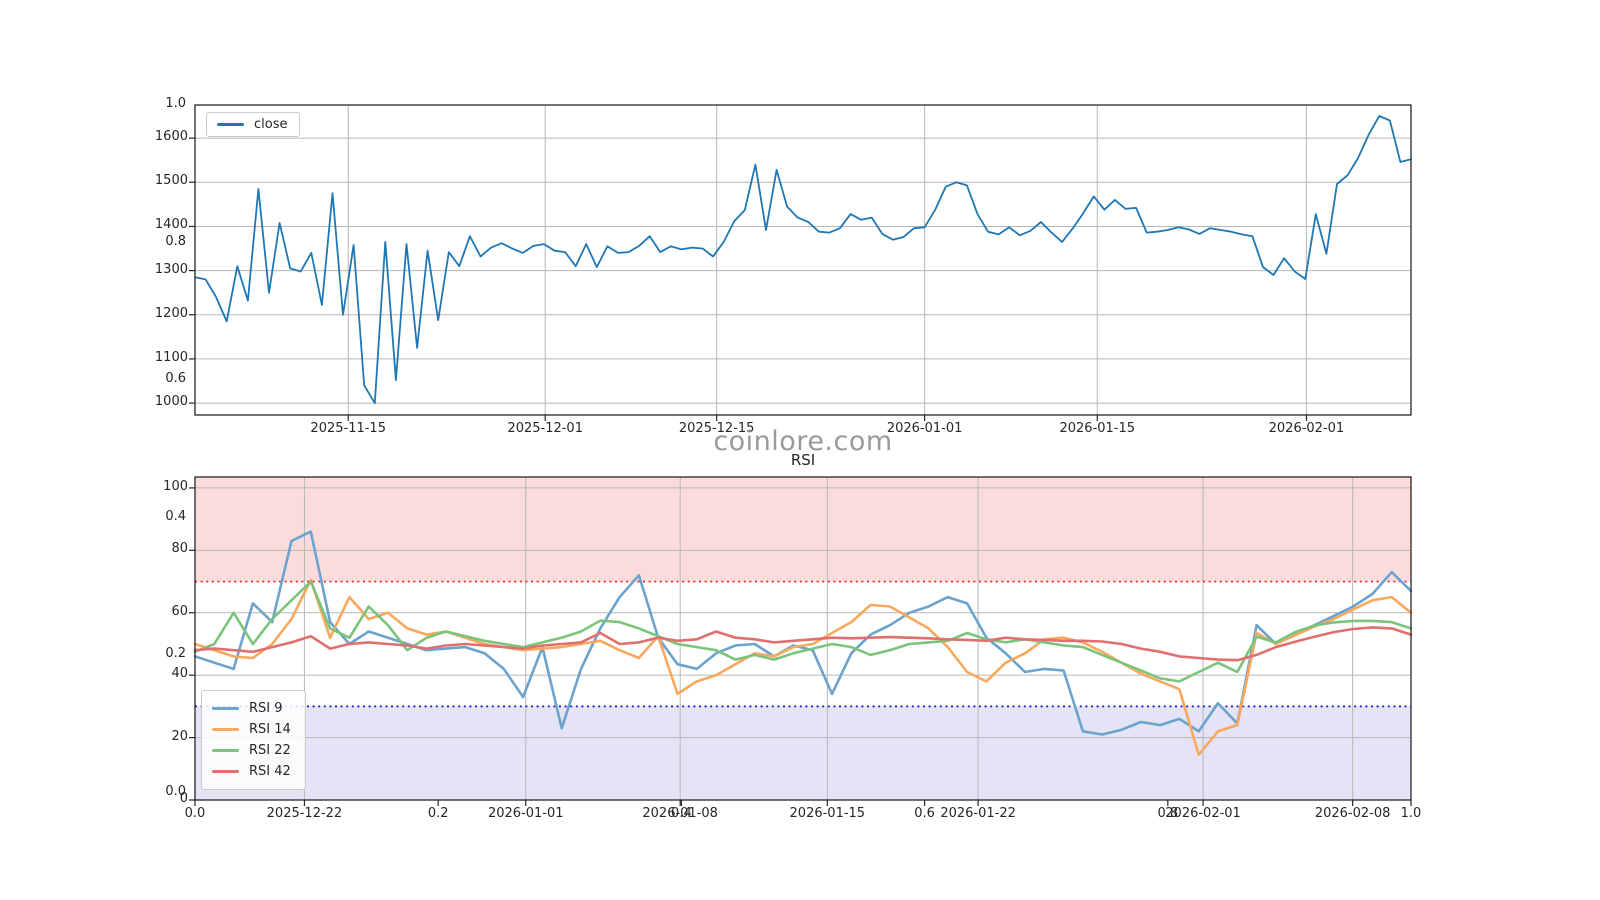 This screenshot has width=1600, height=900. I want to click on legend-row-rsi9: RSI 9, so click(251, 708).